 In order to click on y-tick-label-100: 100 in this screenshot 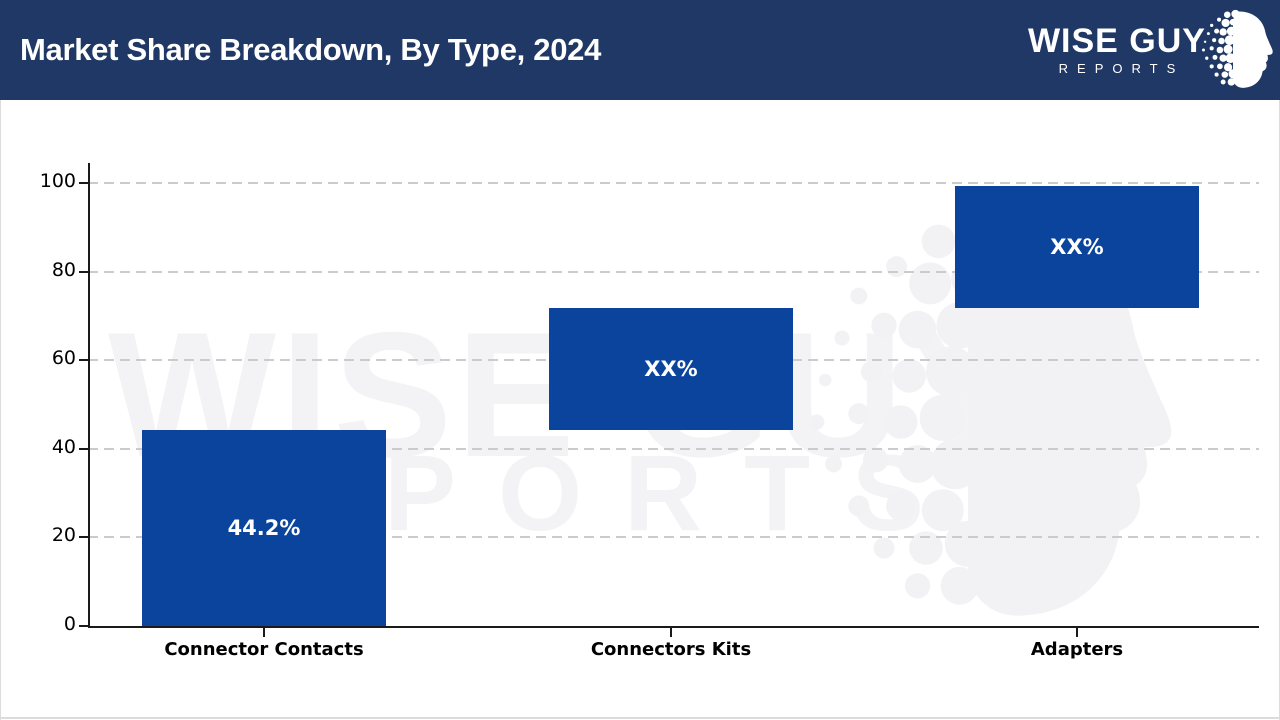, I will do `click(57, 181)`.